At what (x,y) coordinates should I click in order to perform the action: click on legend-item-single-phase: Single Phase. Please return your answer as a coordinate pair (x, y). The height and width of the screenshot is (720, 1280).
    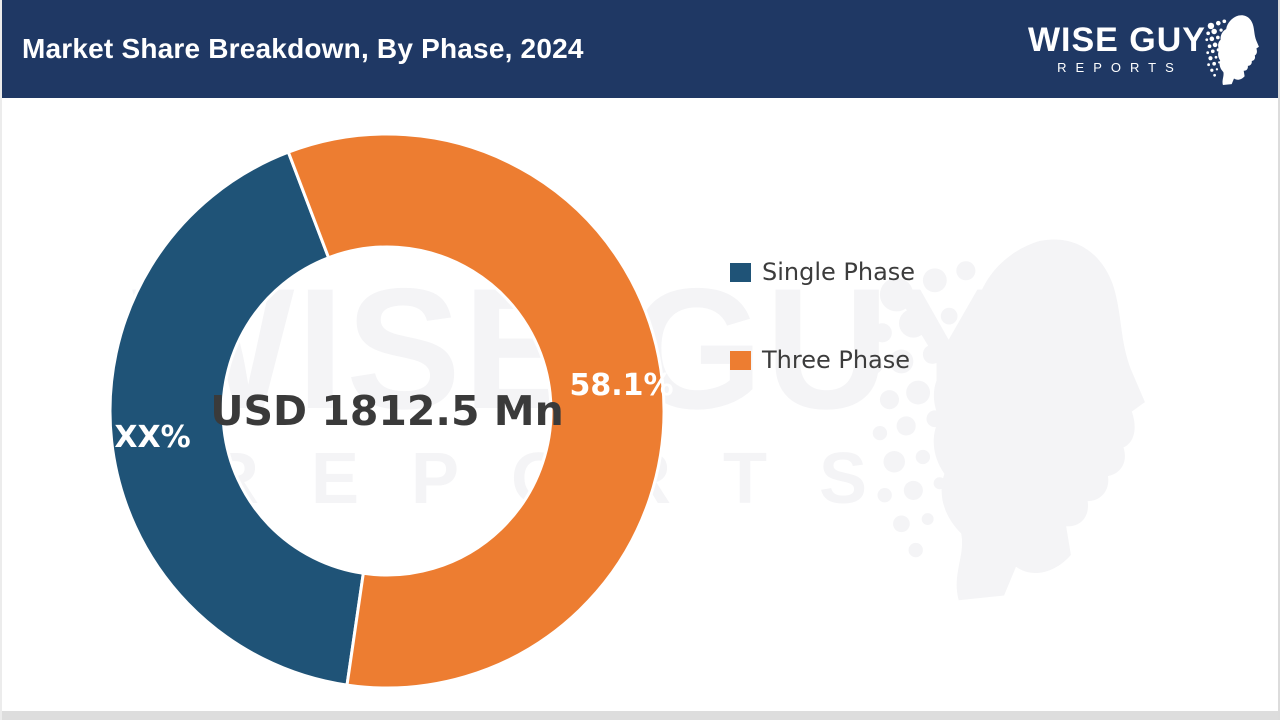
    Looking at the image, I should click on (822, 272).